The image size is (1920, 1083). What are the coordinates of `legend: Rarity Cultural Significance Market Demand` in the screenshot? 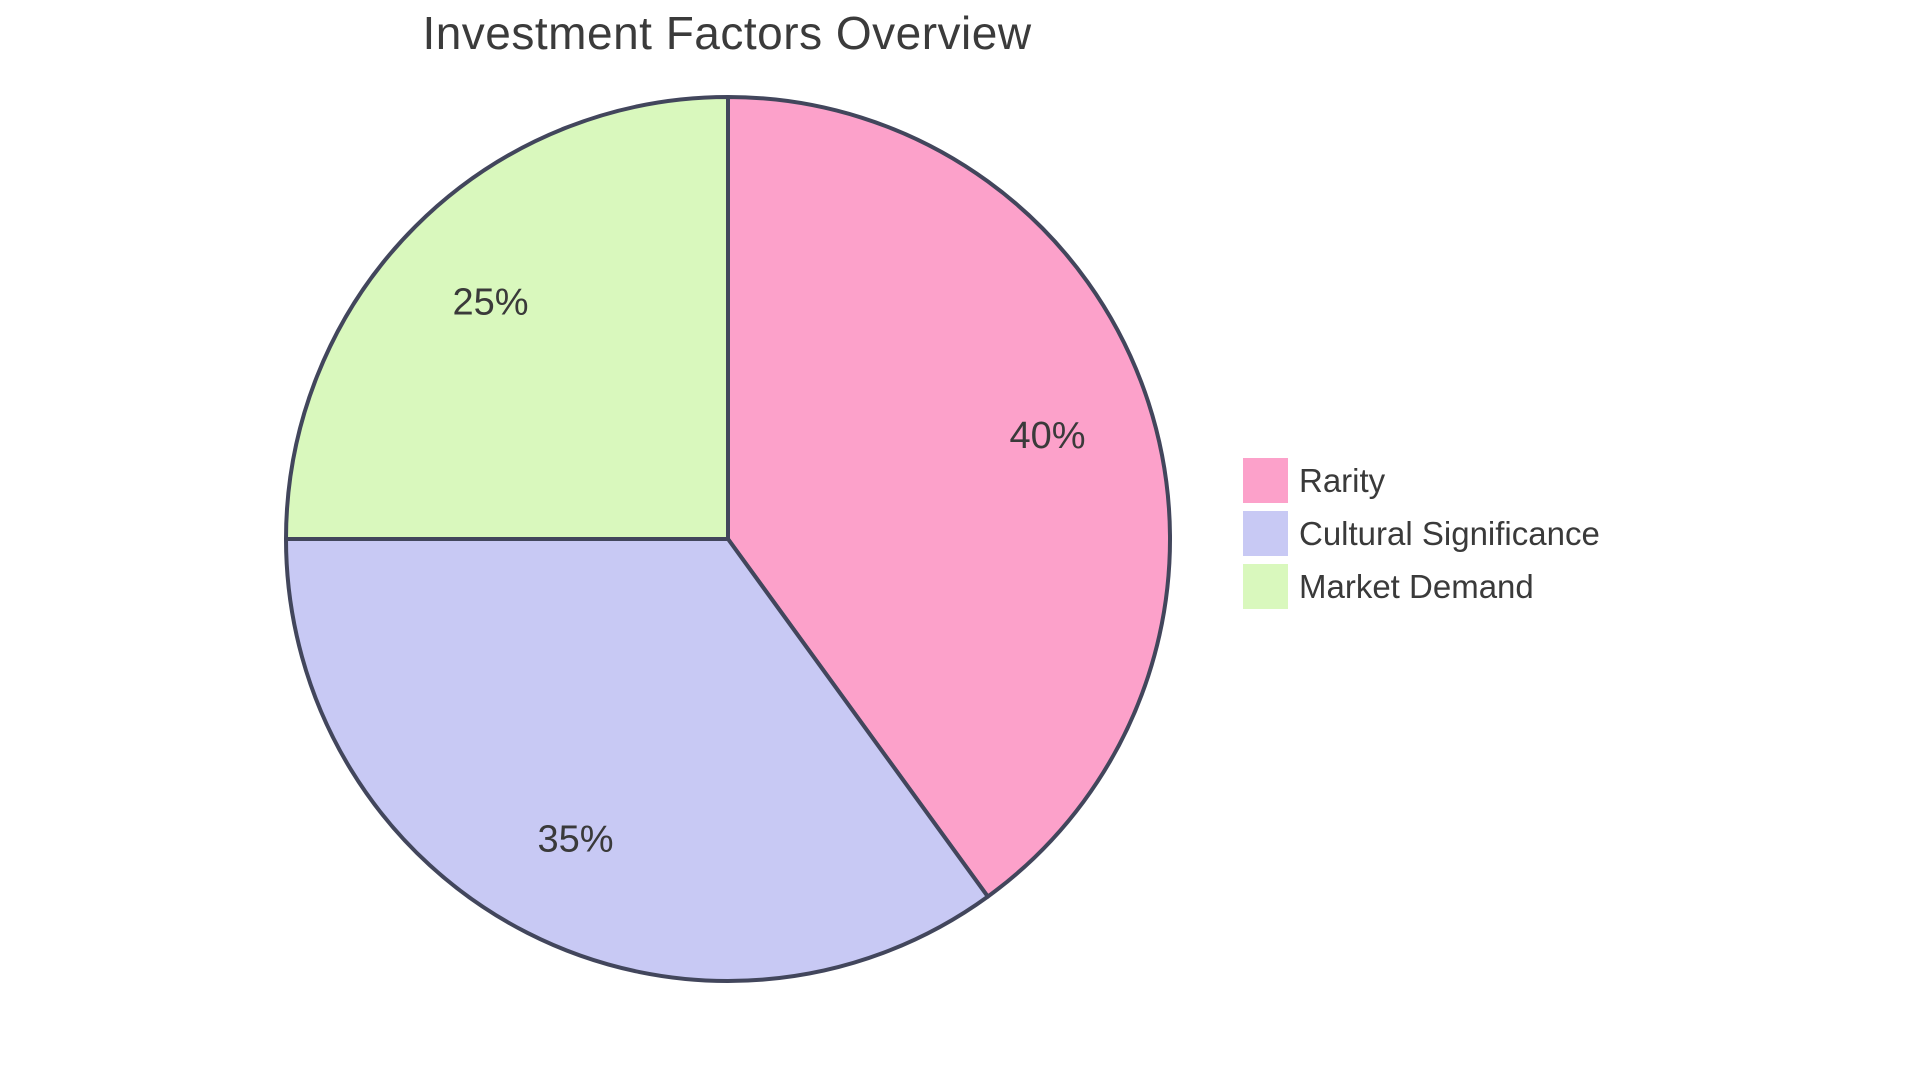 It's located at (1421, 537).